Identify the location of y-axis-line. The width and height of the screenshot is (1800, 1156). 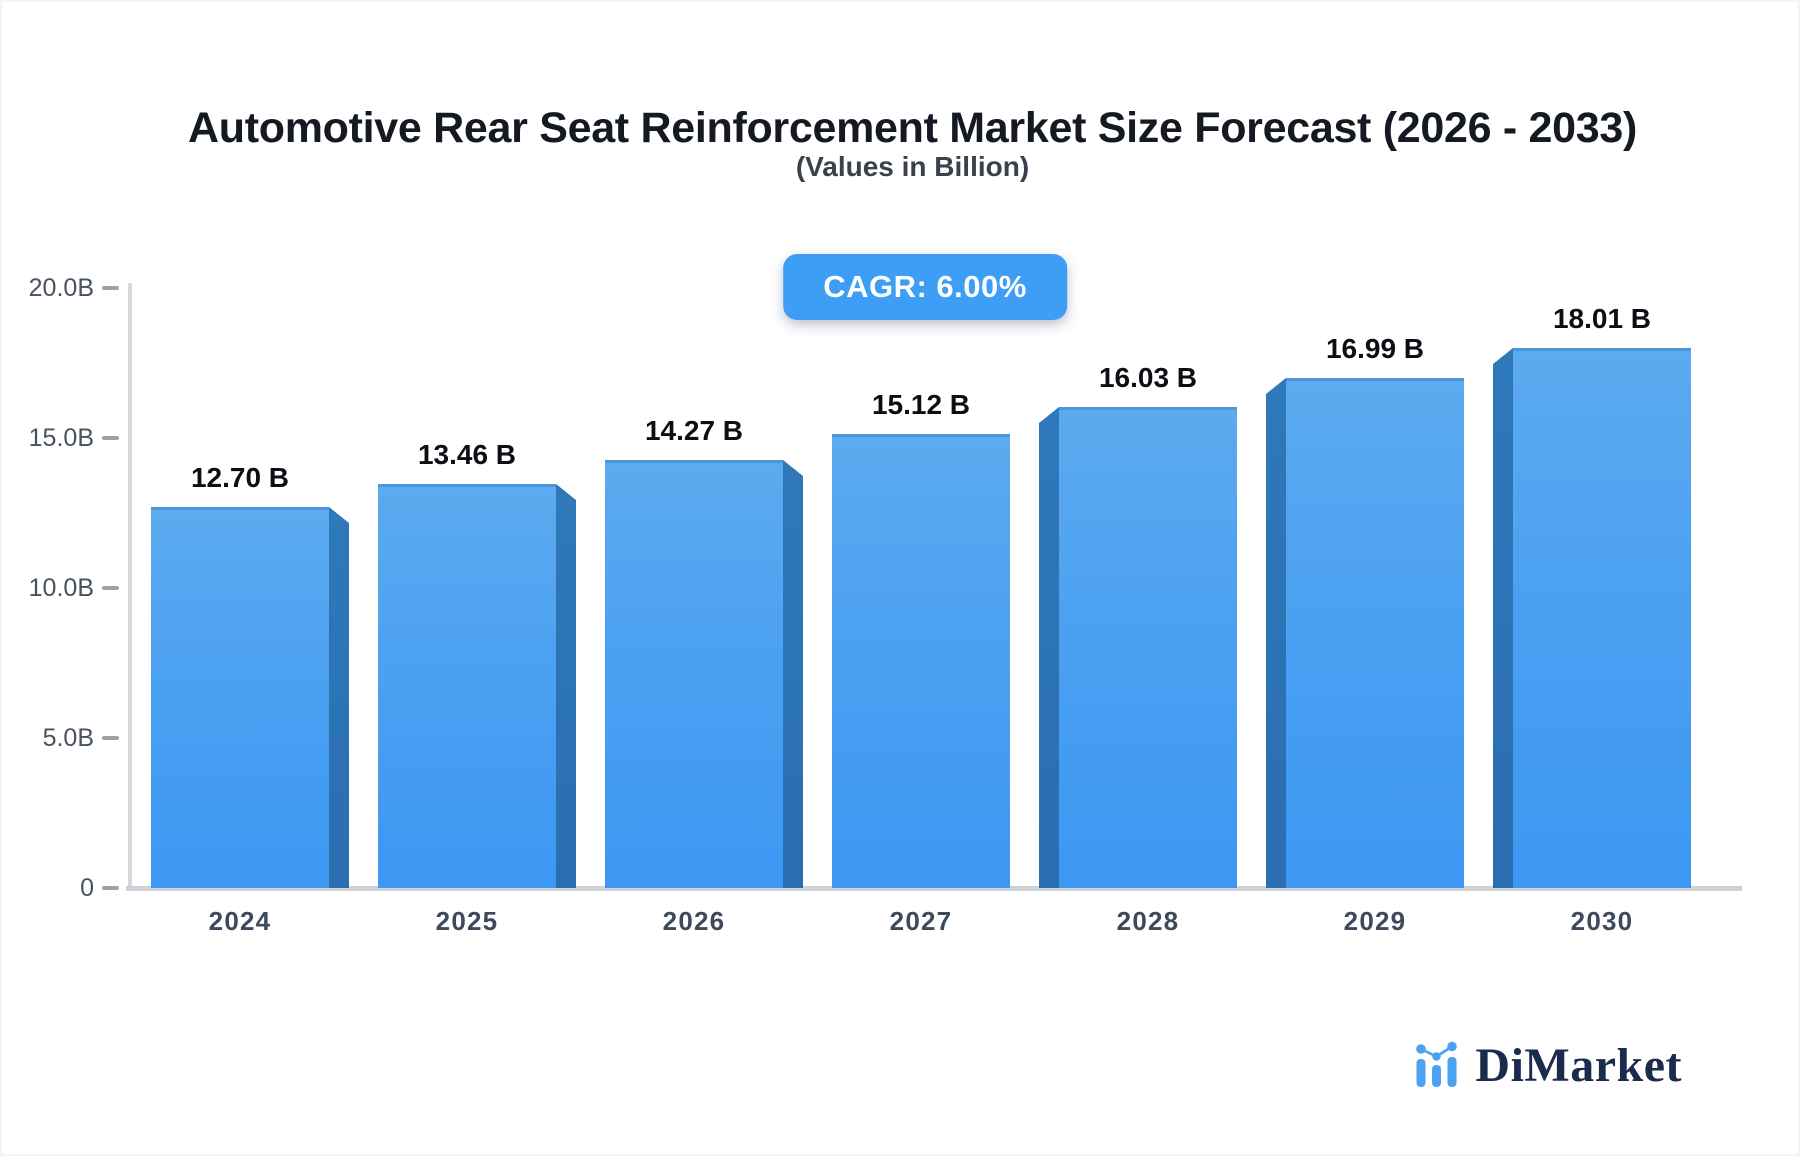
(130, 585).